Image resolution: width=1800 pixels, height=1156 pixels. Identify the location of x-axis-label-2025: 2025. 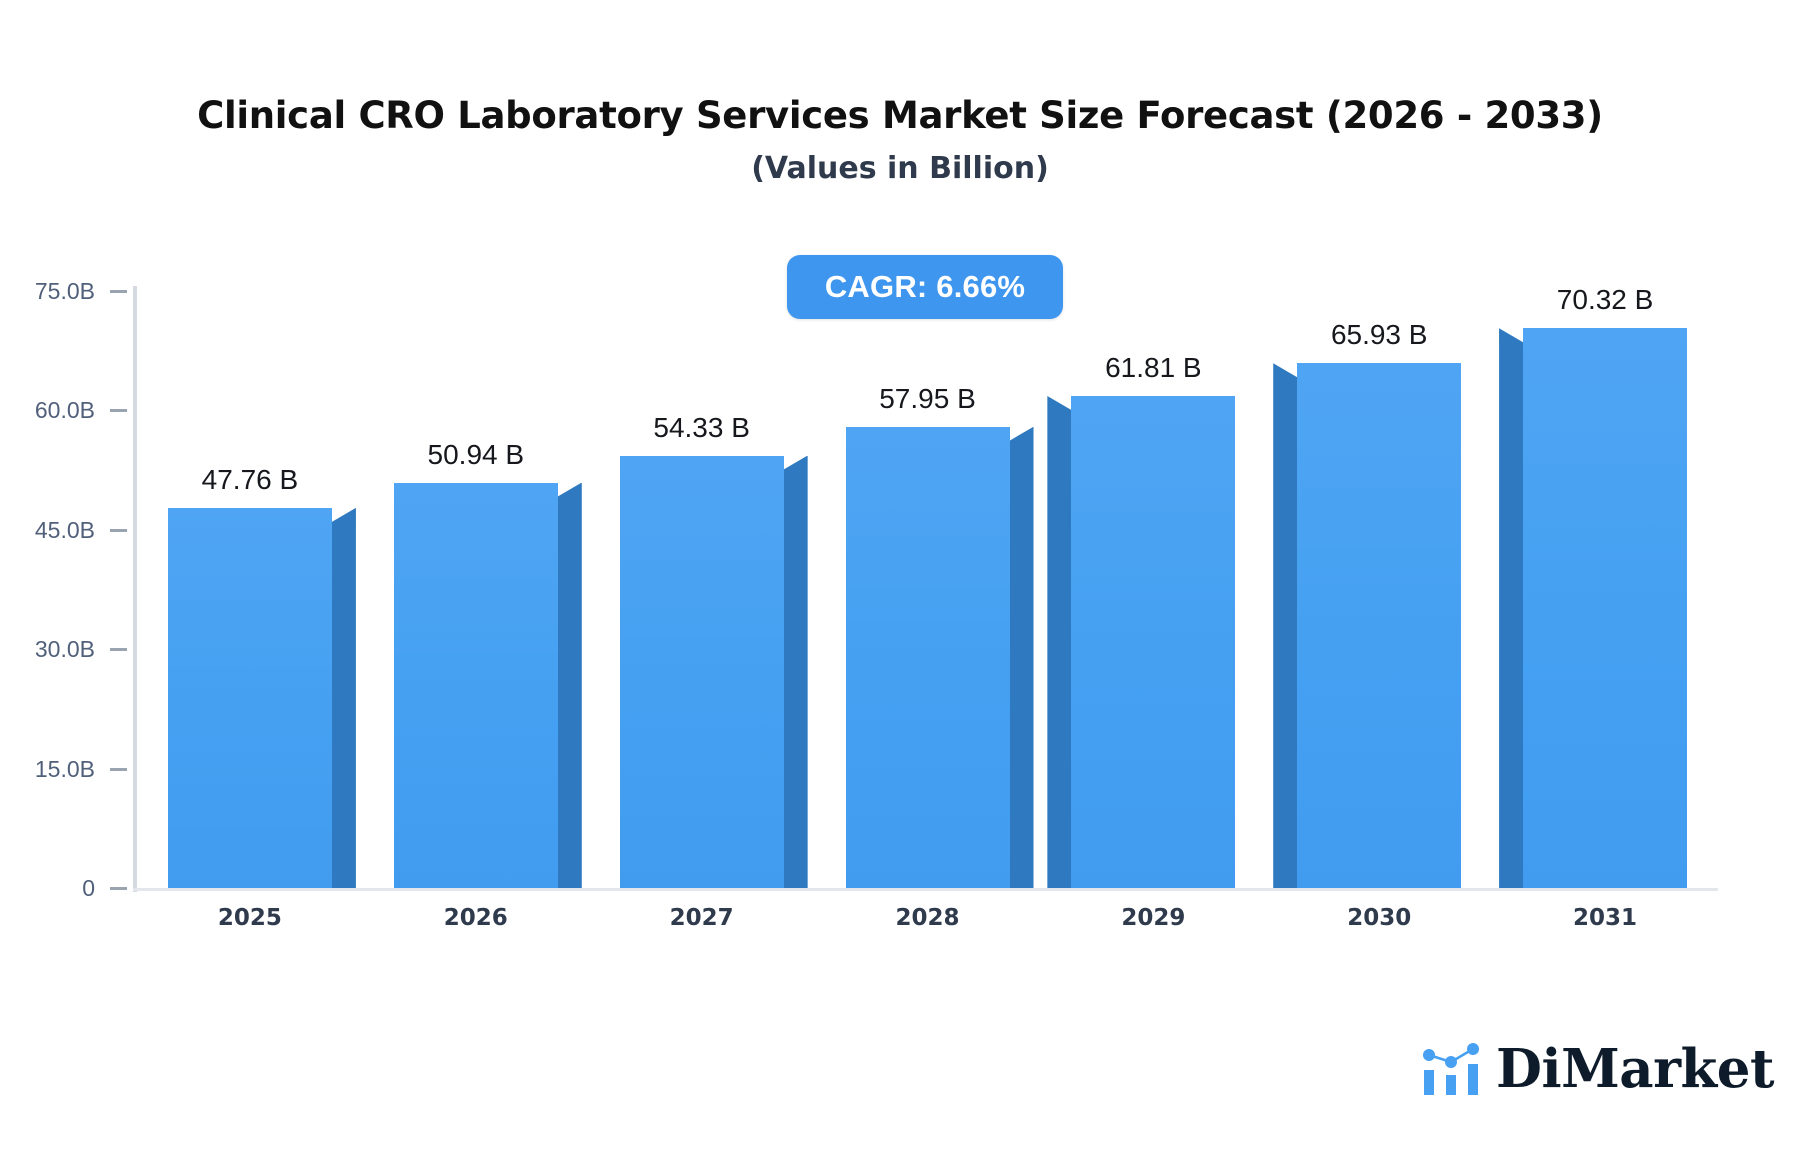
(249, 918).